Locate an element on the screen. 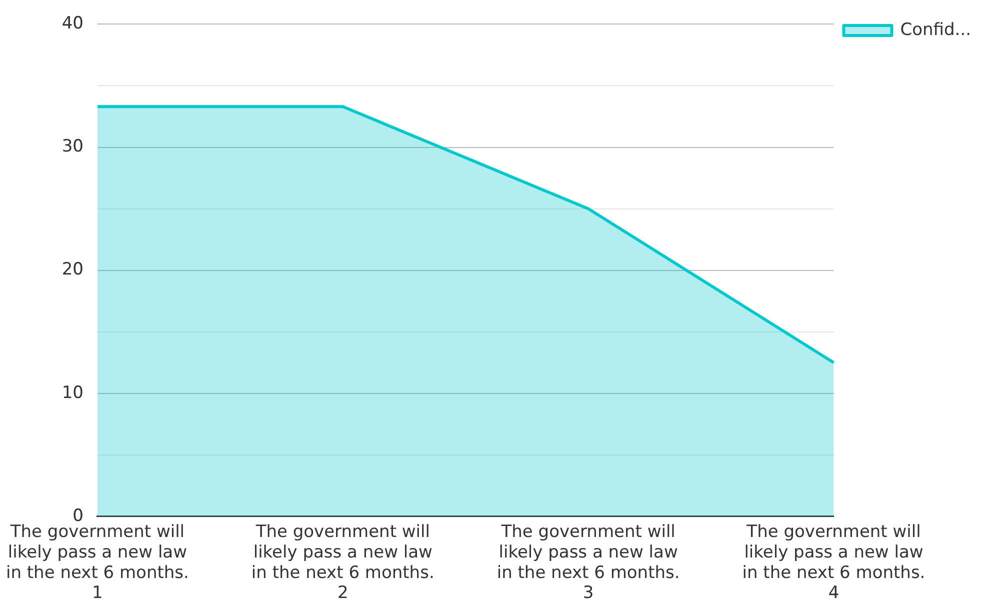 Image resolution: width=991 pixels, height=614 pixels. y-tick-label: 30 is located at coordinates (73, 146).